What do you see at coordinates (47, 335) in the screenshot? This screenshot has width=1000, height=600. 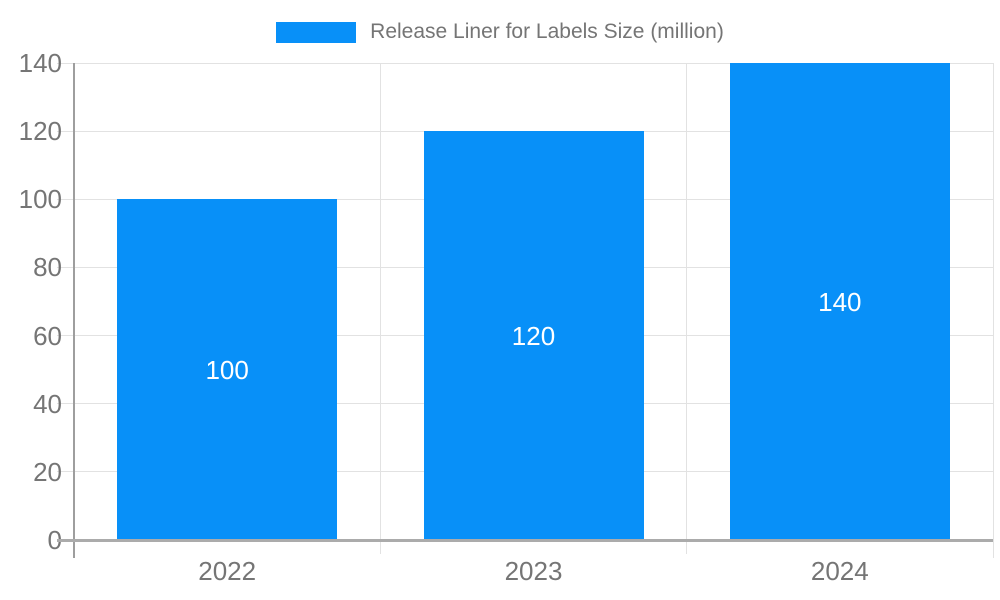 I see `y-axis-label: 60` at bounding box center [47, 335].